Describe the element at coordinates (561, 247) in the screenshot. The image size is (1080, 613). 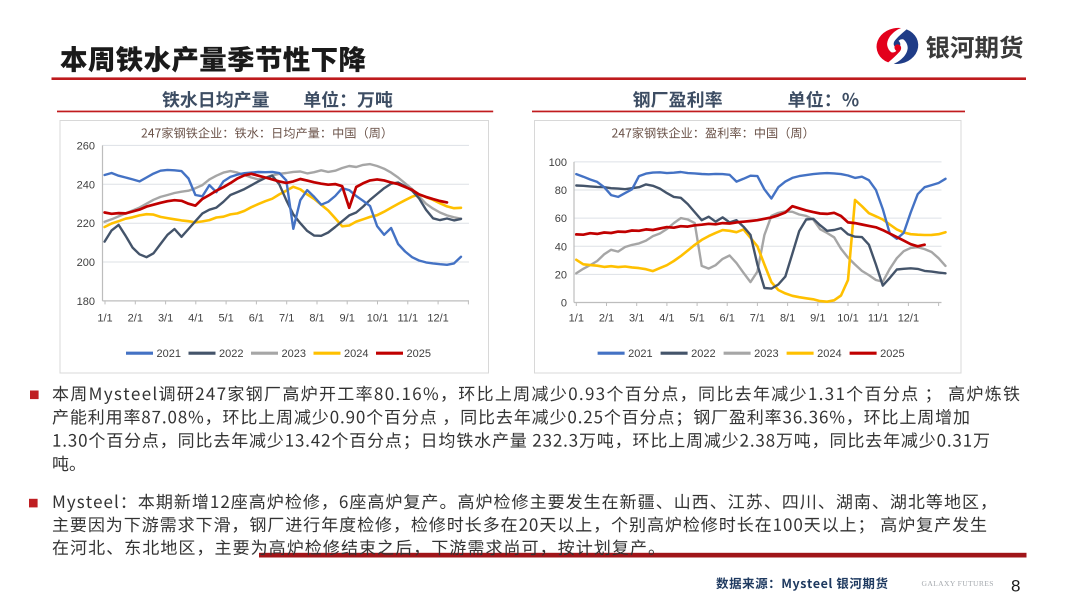
I see `svg-text: 40` at that location.